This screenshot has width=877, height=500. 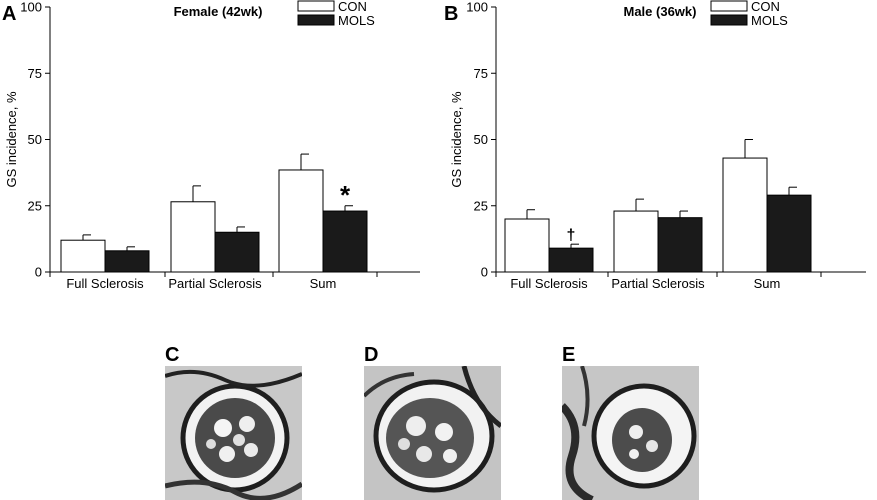 What do you see at coordinates (9, 14) in the screenshot?
I see `panel-label: A` at bounding box center [9, 14].